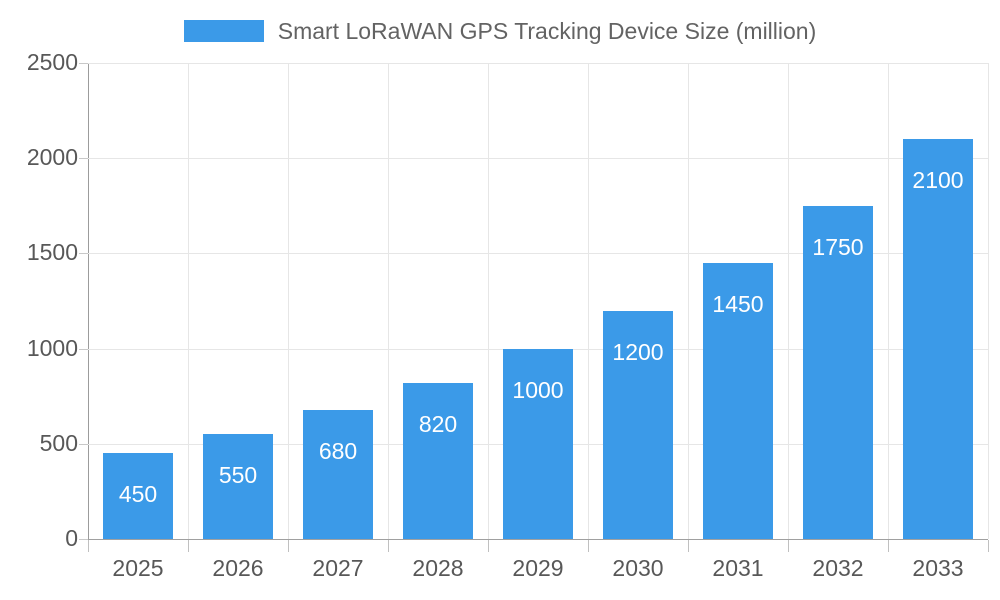  I want to click on x-axis-tick-label: 2026, so click(238, 568).